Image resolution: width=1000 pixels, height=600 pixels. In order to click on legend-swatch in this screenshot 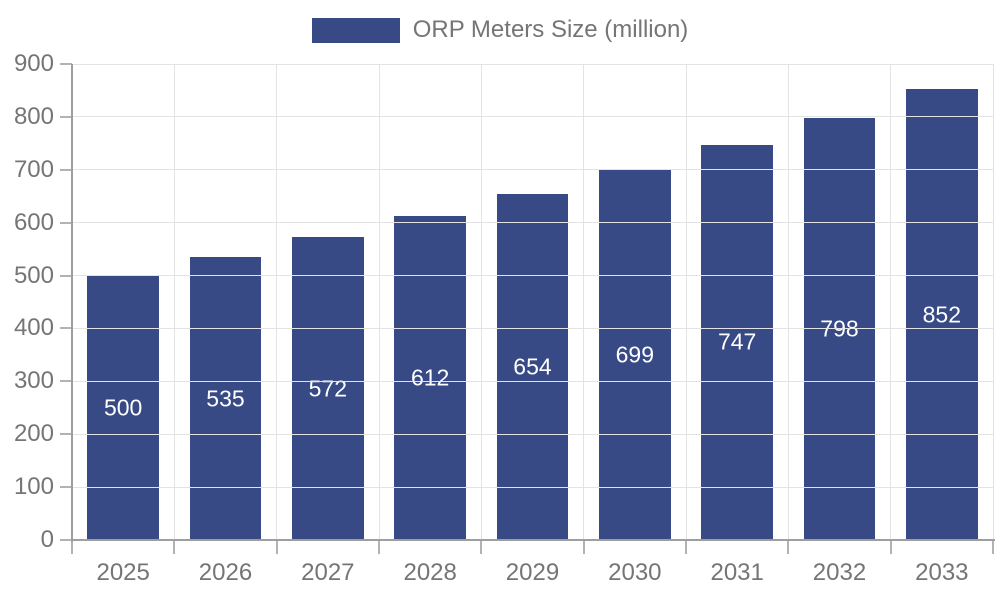, I will do `click(355, 30)`.